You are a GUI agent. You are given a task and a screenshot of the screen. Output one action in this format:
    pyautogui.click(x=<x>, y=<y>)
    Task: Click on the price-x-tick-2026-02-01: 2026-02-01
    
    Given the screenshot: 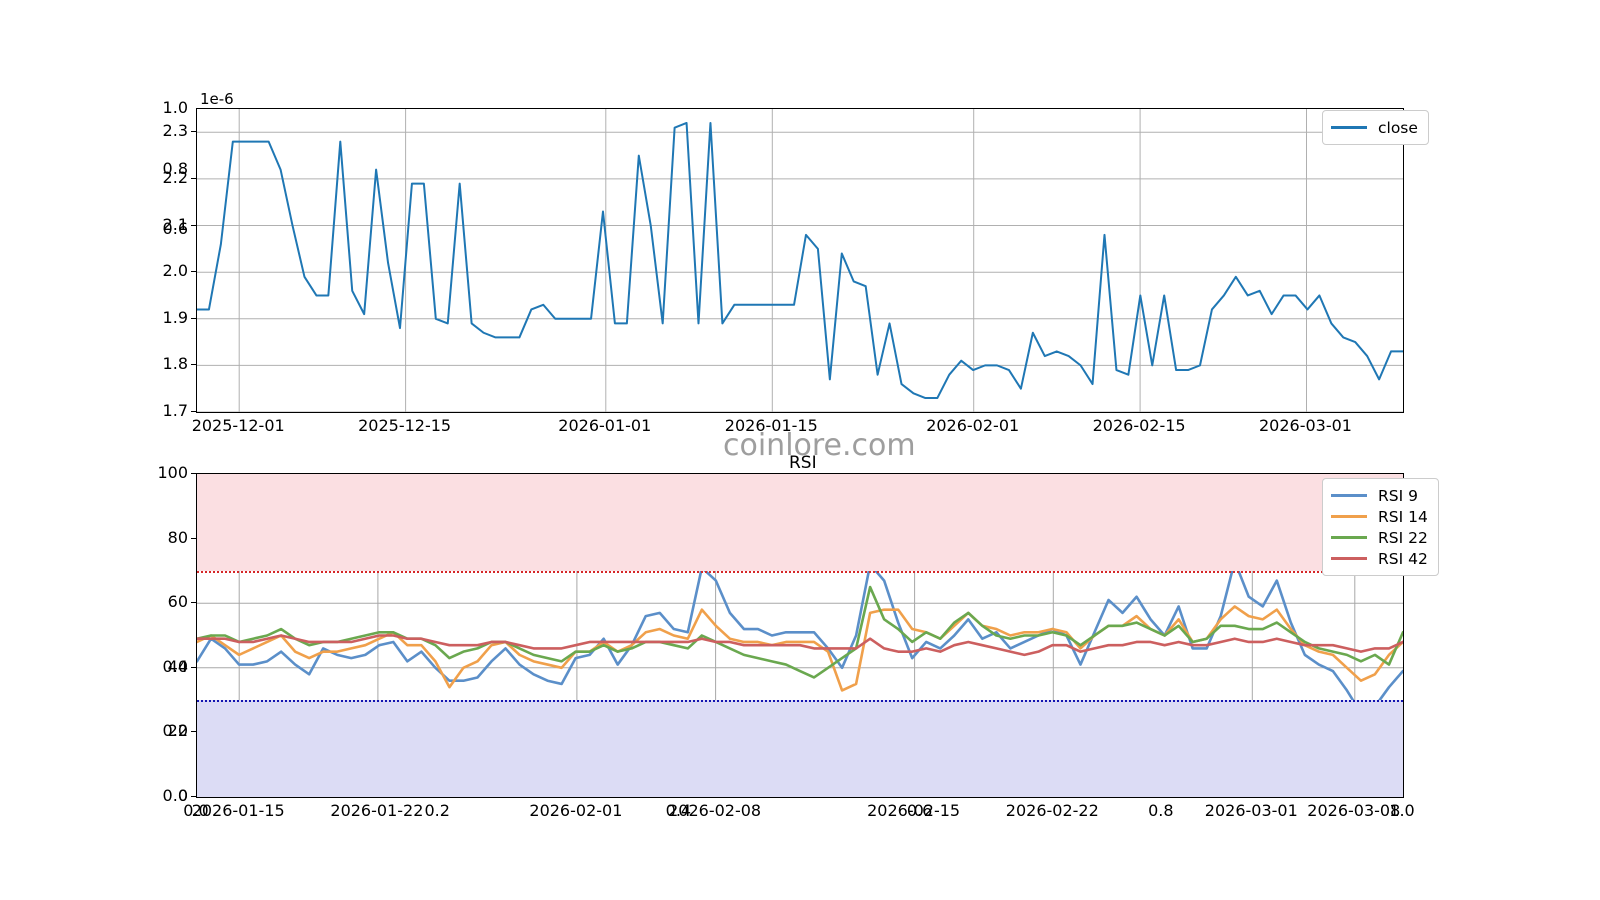 What is the action you would take?
    pyautogui.click(x=973, y=425)
    